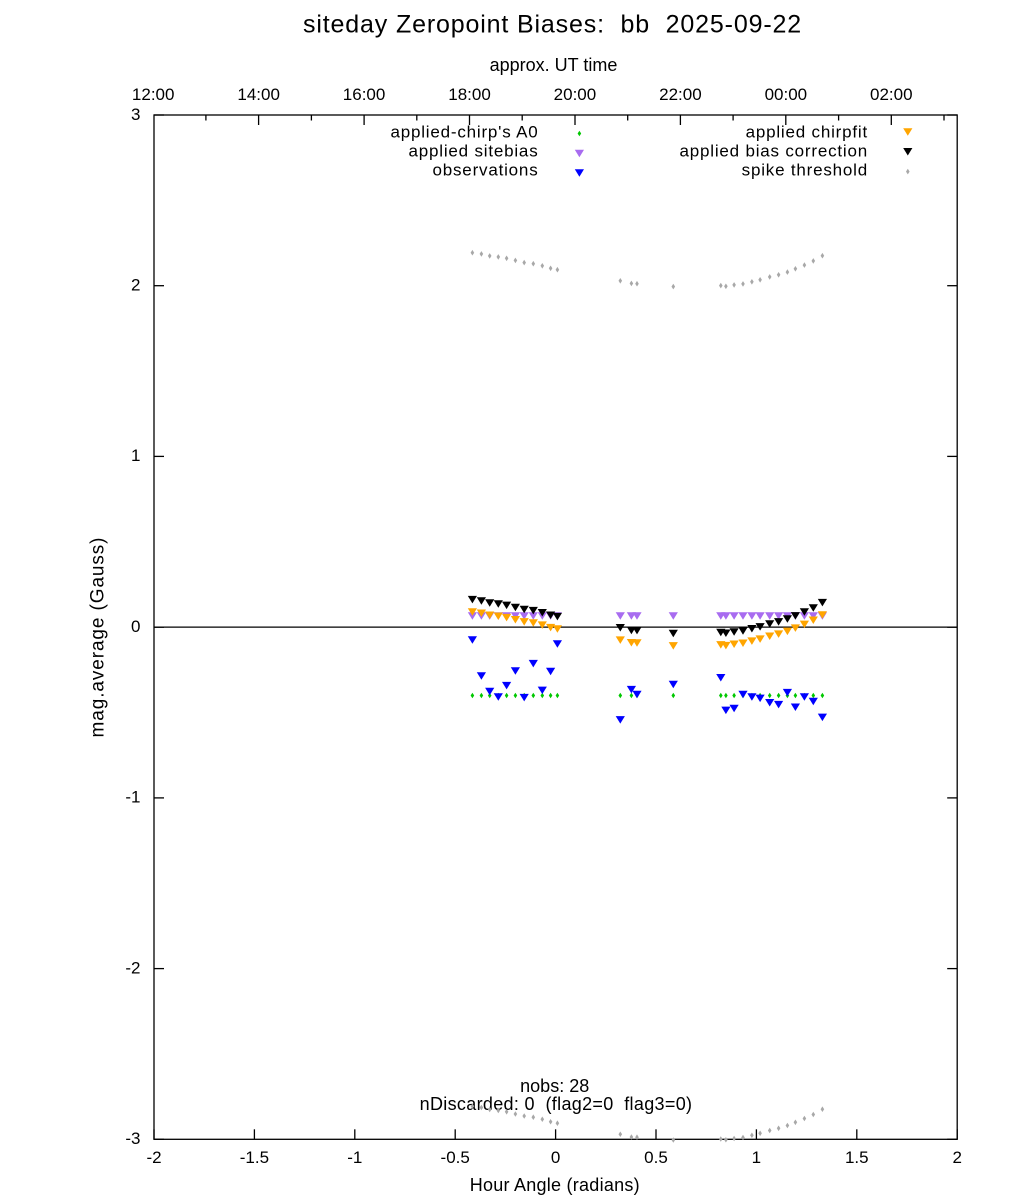 The image size is (1024, 1200). Describe the element at coordinates (680, 94) in the screenshot. I see `svg-text: 22:00` at that location.